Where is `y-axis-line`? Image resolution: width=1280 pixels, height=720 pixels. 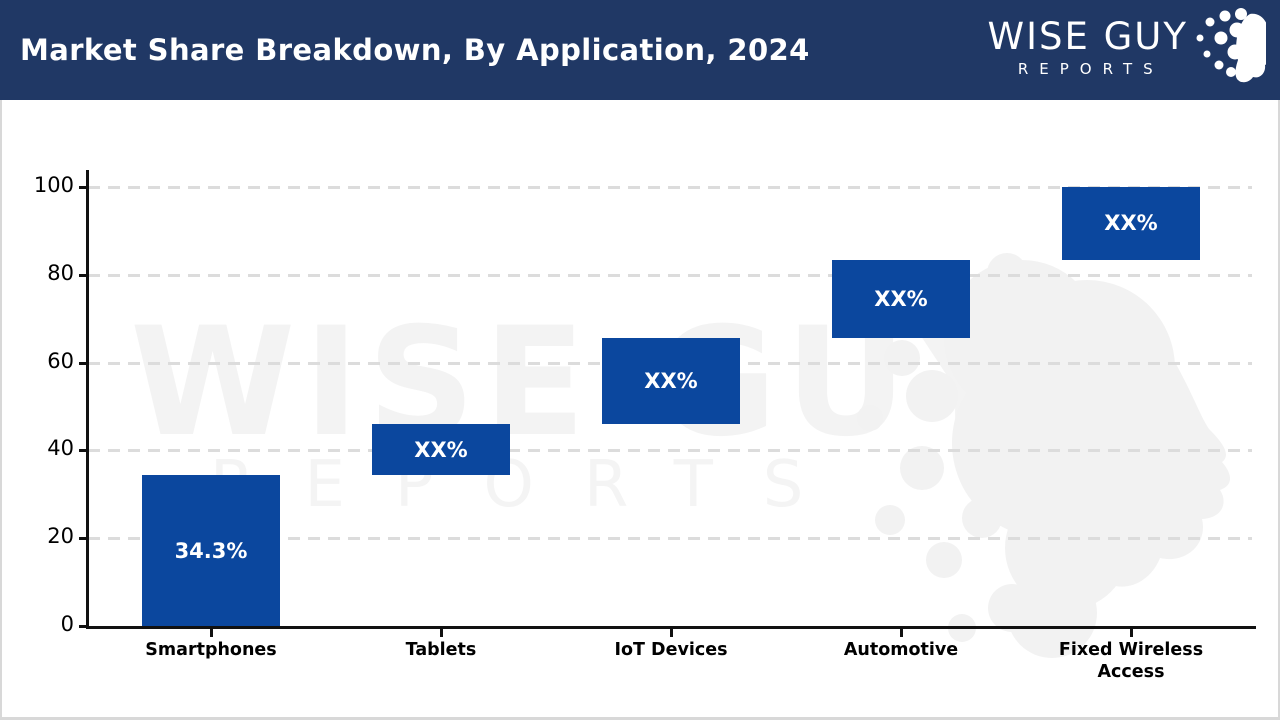
y-axis-line is located at coordinates (87, 399).